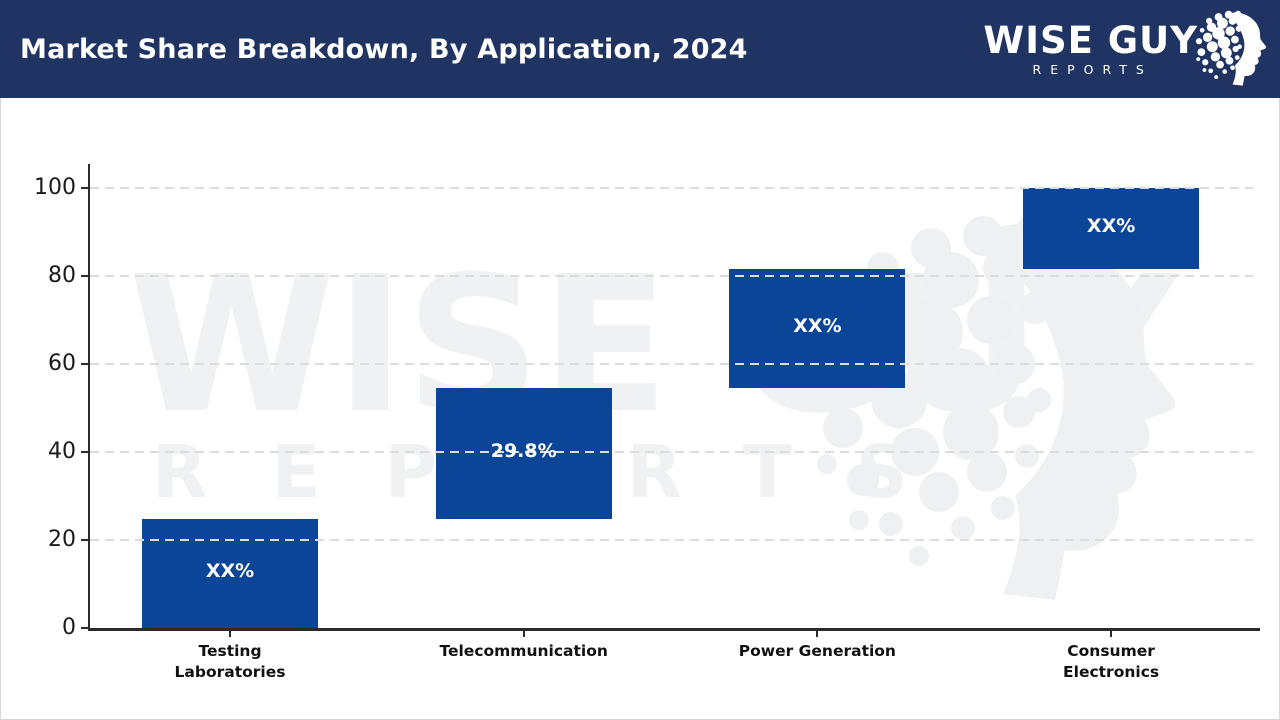 This screenshot has height=720, width=1280. I want to click on wiseguy-logo: WISE GUY REPORTS, so click(1131, 49).